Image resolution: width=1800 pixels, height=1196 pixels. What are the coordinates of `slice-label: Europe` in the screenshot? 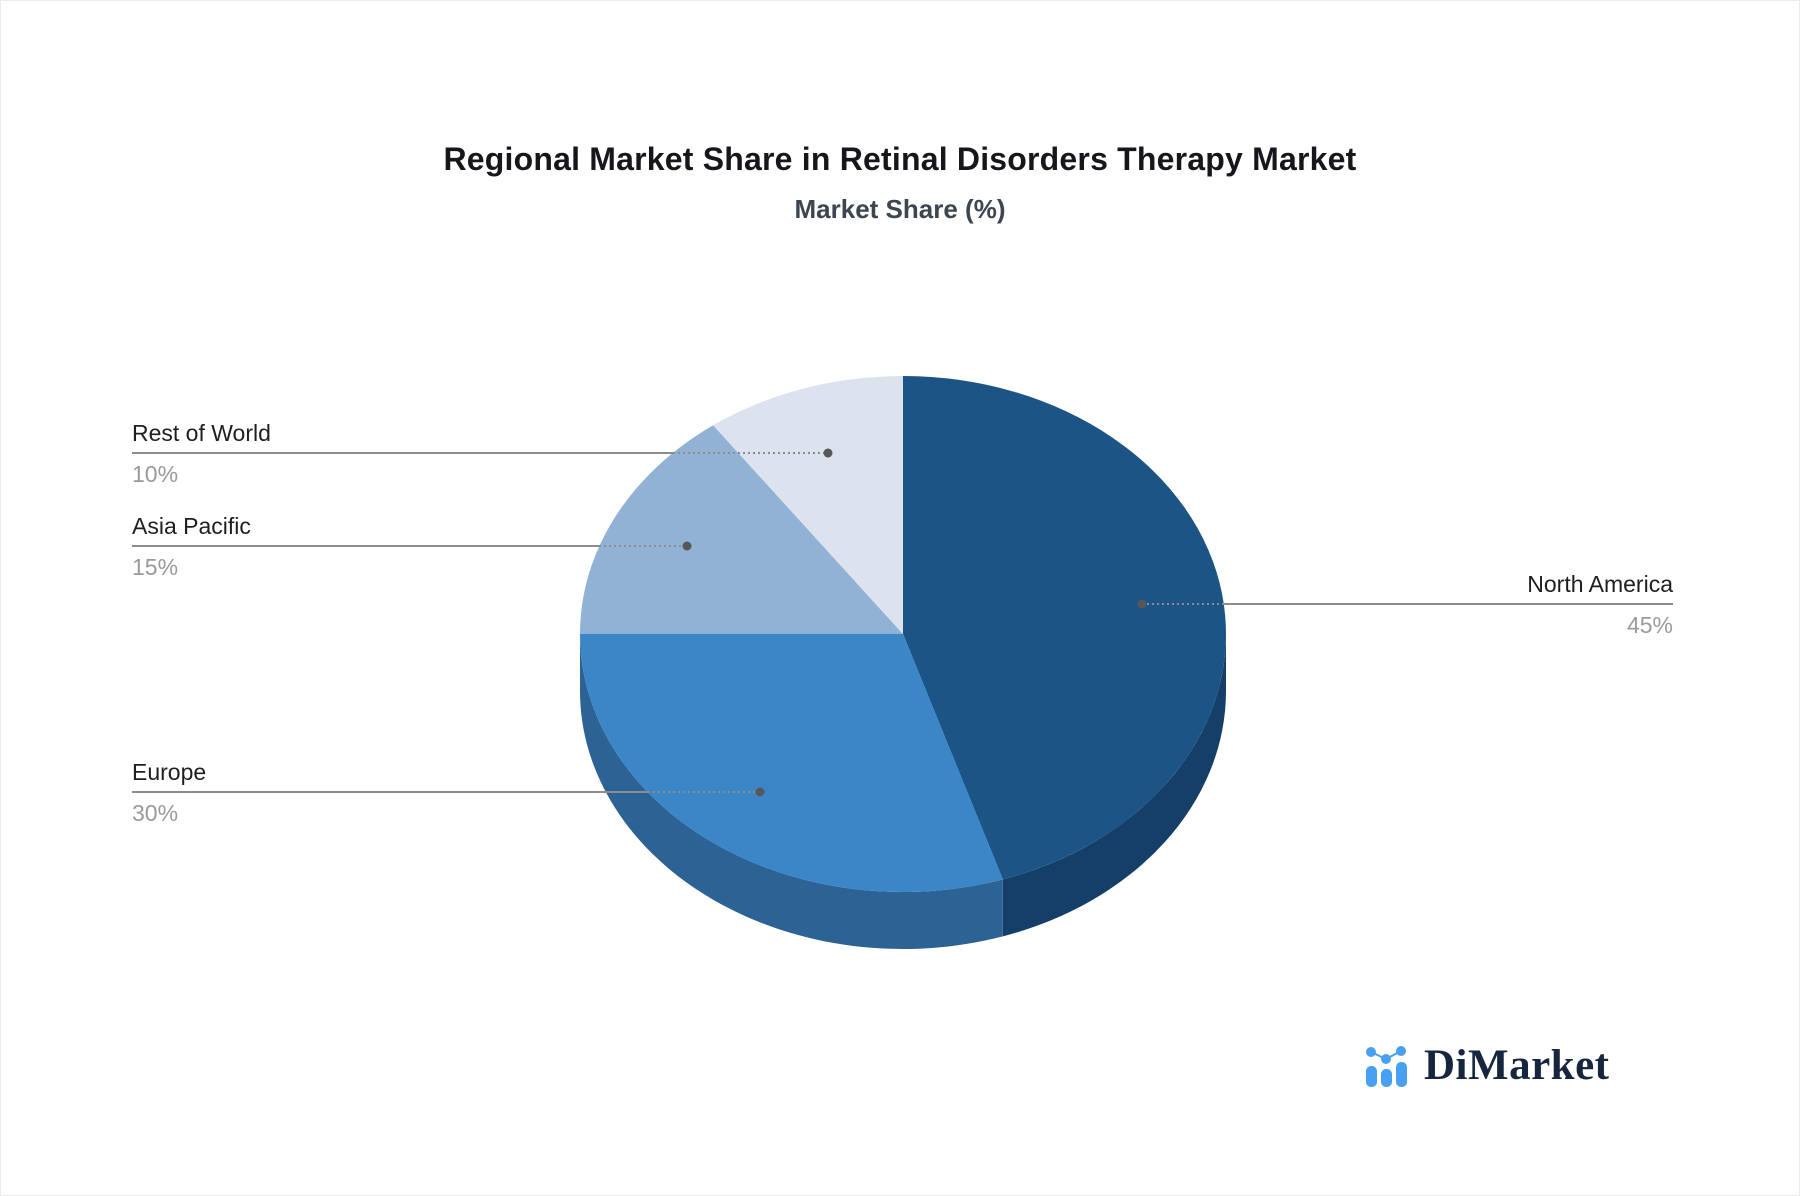 It's located at (169, 772).